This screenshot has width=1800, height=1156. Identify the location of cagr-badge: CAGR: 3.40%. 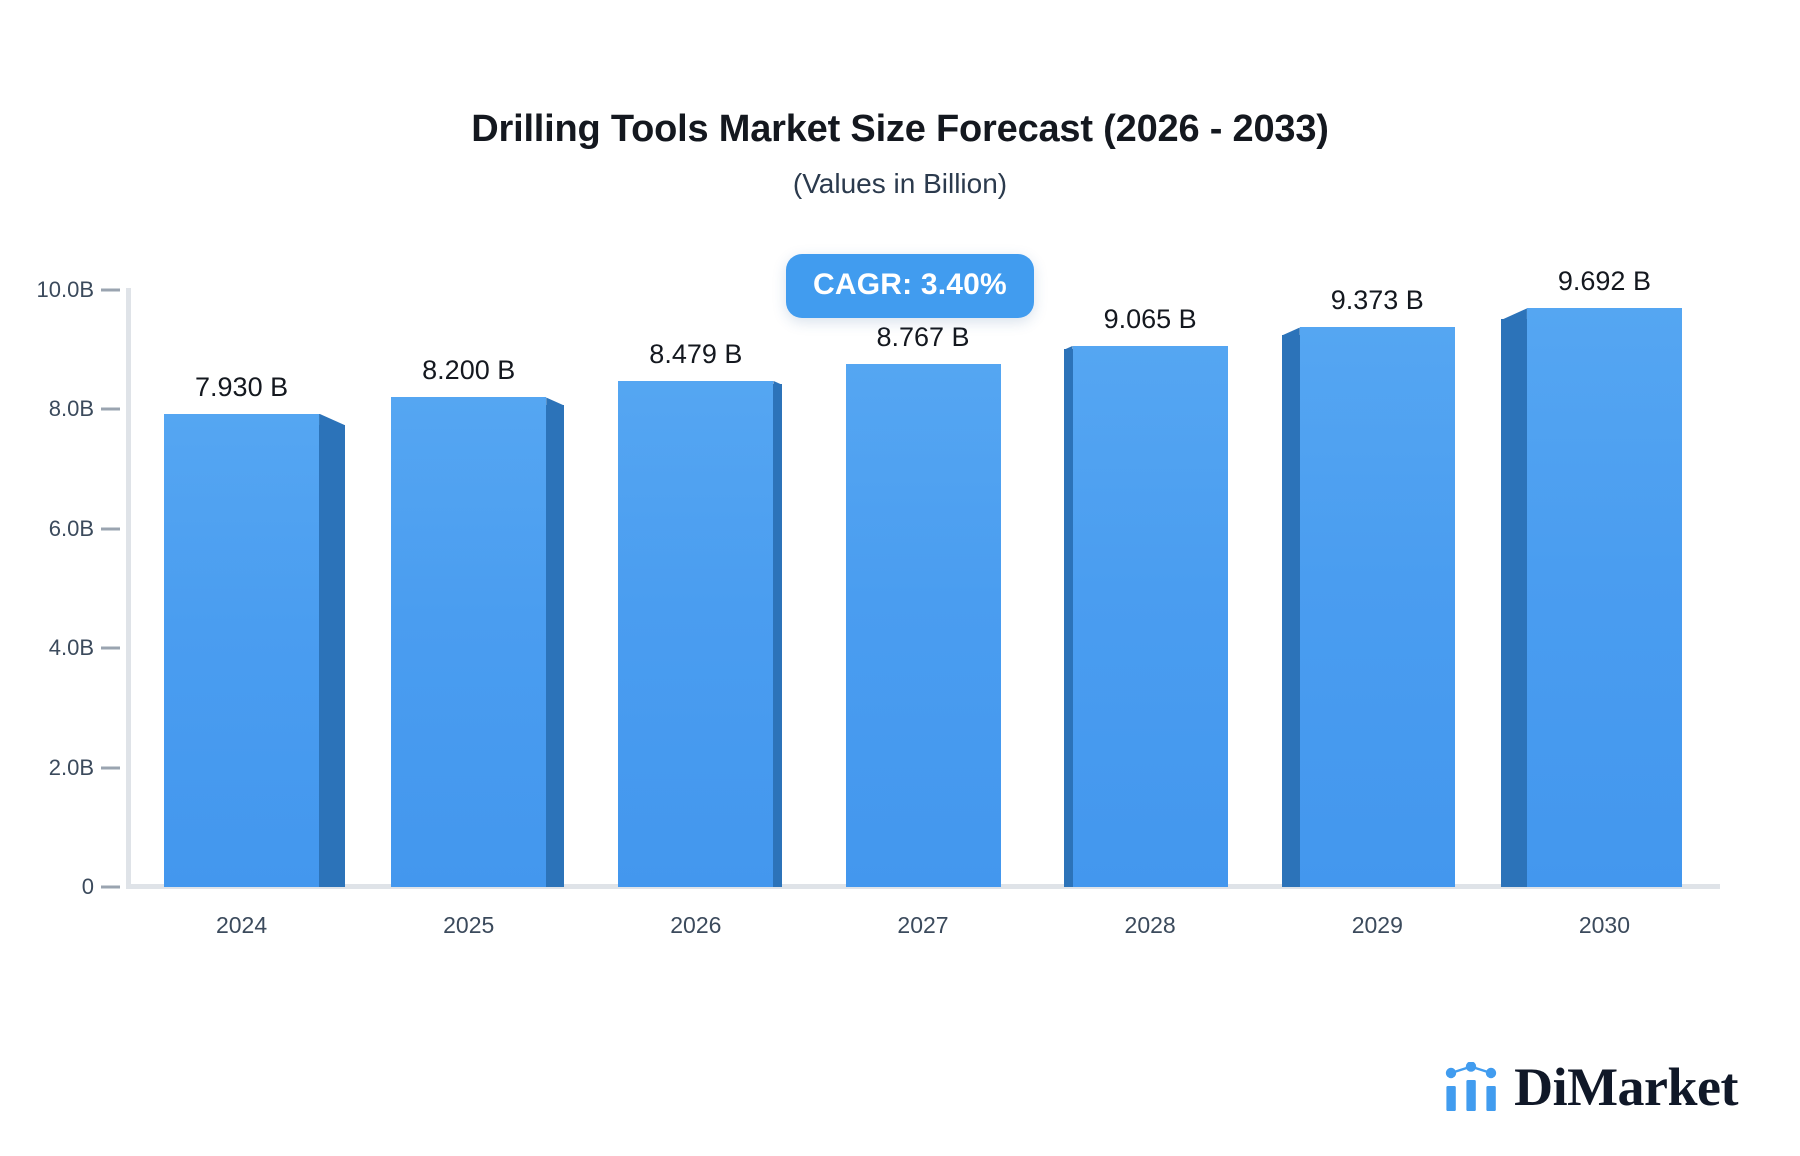
(910, 286).